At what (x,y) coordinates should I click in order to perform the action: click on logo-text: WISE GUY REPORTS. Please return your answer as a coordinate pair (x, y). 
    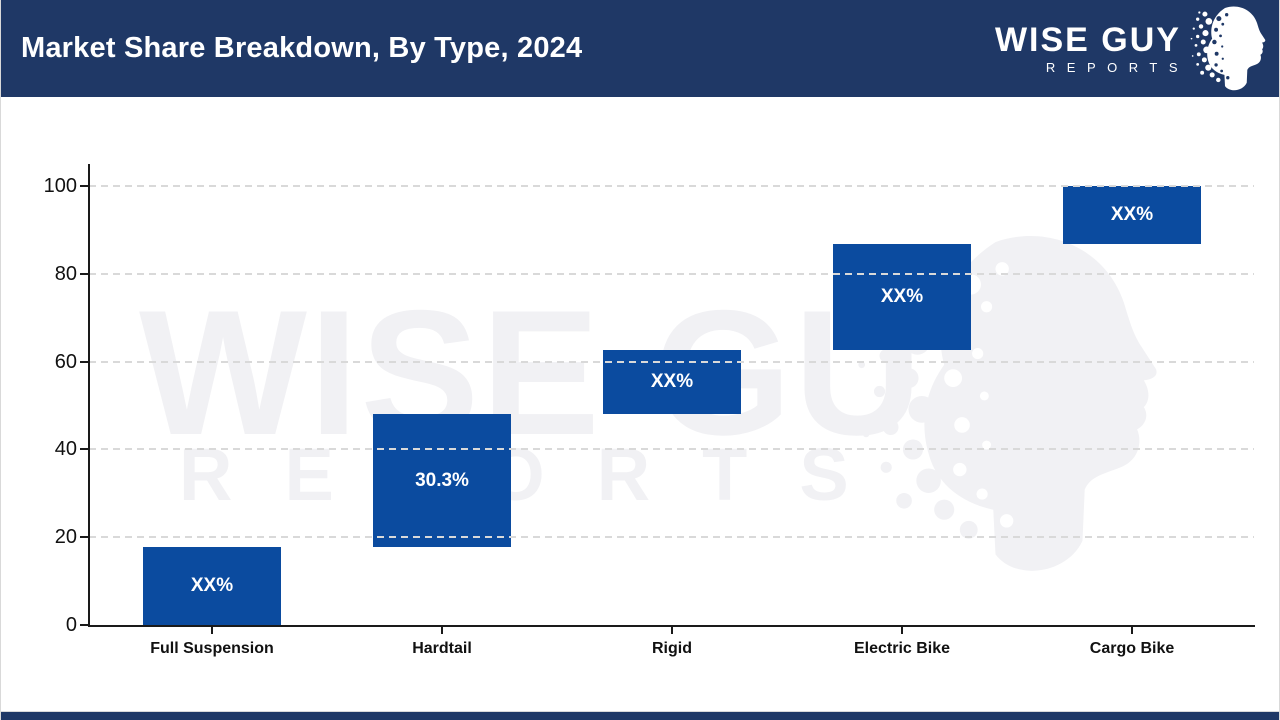
    Looking at the image, I should click on (1088, 48).